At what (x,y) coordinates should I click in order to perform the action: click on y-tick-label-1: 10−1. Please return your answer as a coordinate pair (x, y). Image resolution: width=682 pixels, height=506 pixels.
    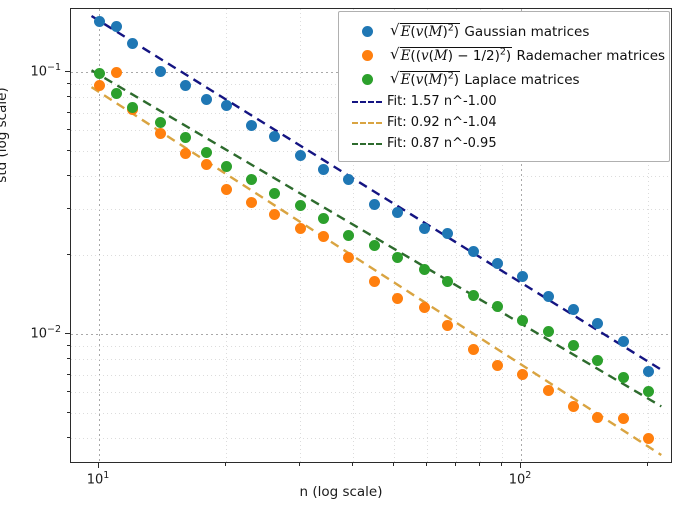
    Looking at the image, I should click on (45, 71).